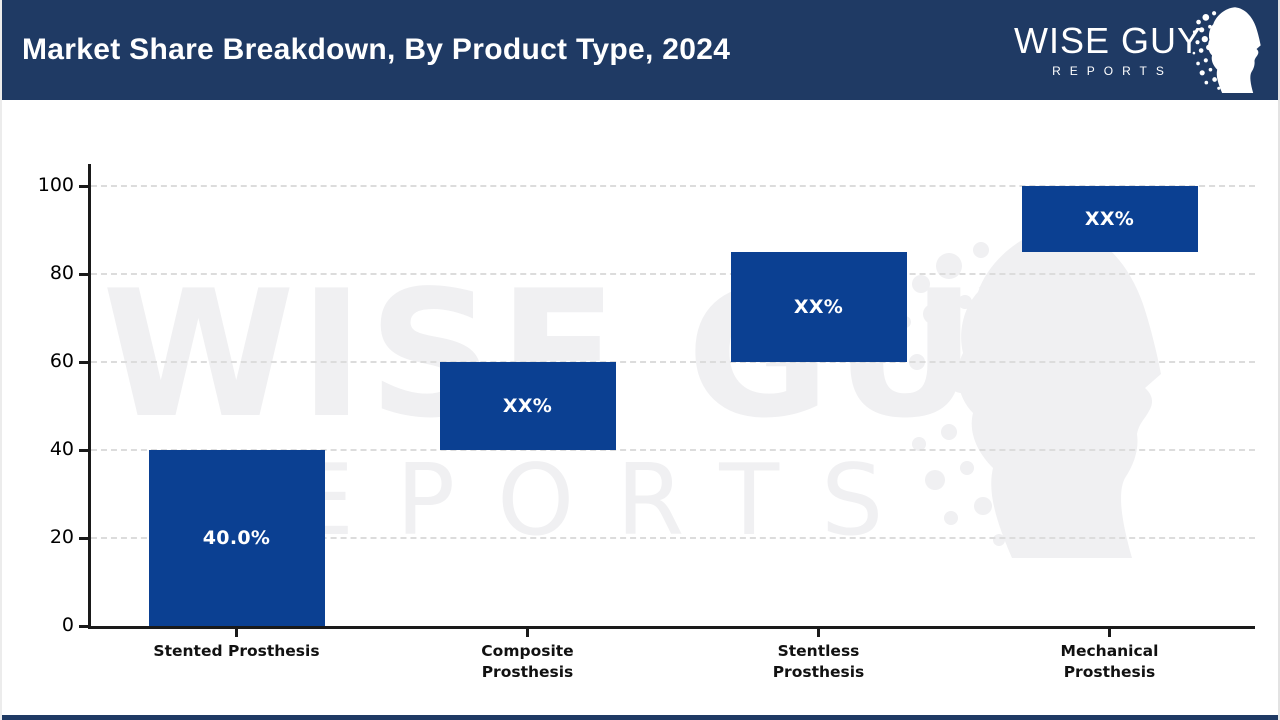 This screenshot has height=720, width=1280. Describe the element at coordinates (1109, 661) in the screenshot. I see `x-category-label: Mechanical Prosthesis` at that location.